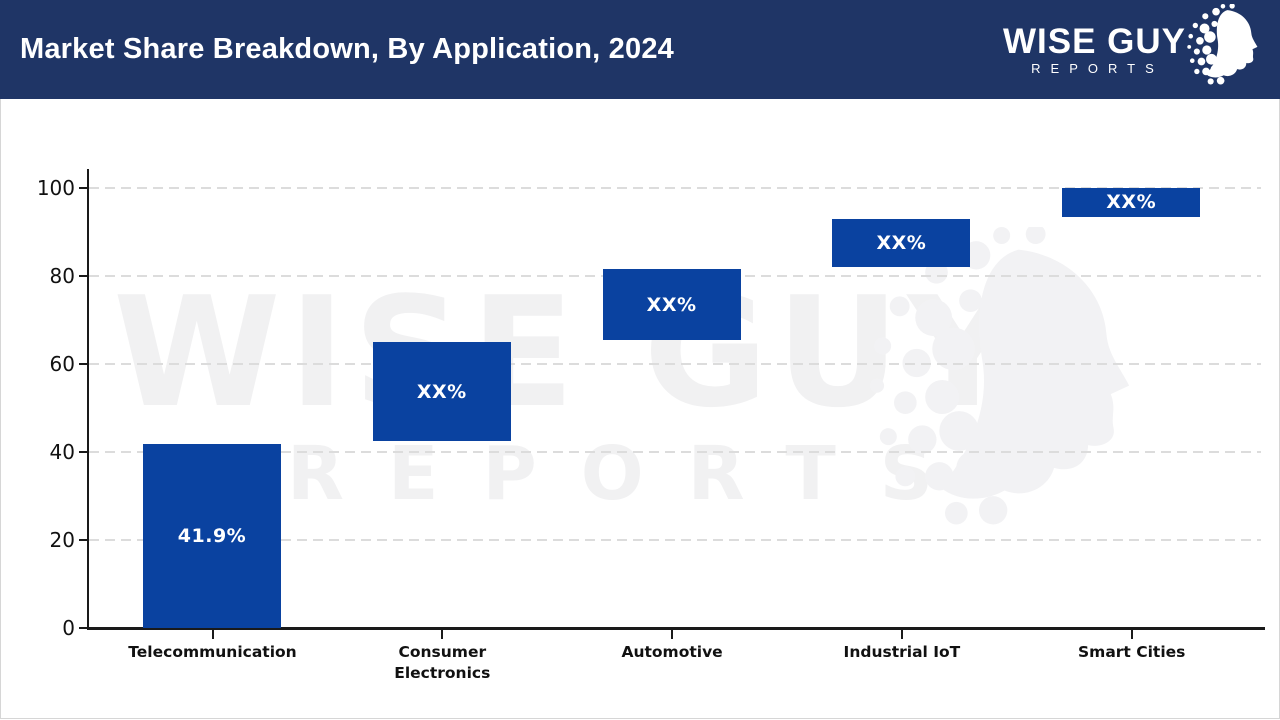 The height and width of the screenshot is (720, 1280). What do you see at coordinates (1097, 69) in the screenshot?
I see `logo-subtitle: REPORTS` at bounding box center [1097, 69].